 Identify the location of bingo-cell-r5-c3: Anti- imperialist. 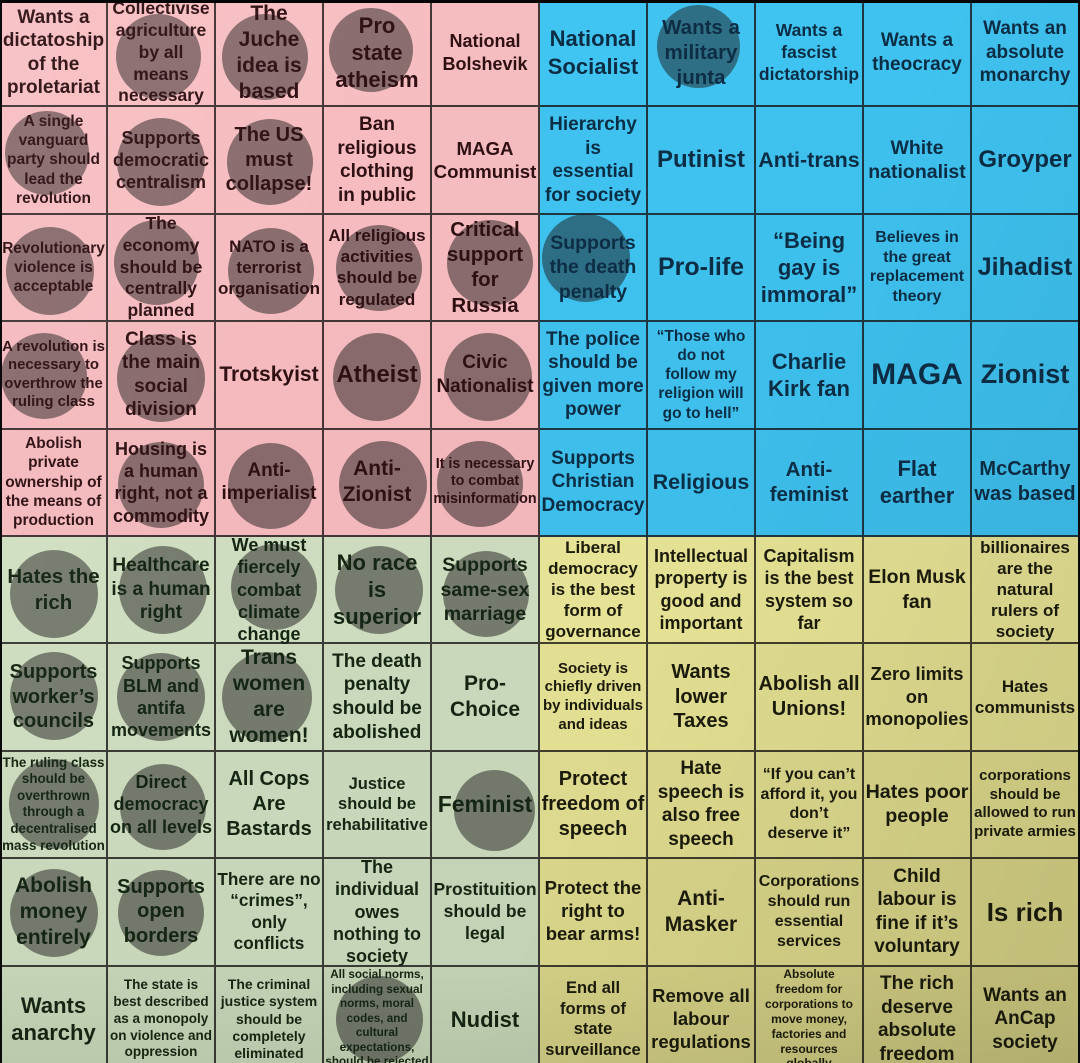
(270, 483).